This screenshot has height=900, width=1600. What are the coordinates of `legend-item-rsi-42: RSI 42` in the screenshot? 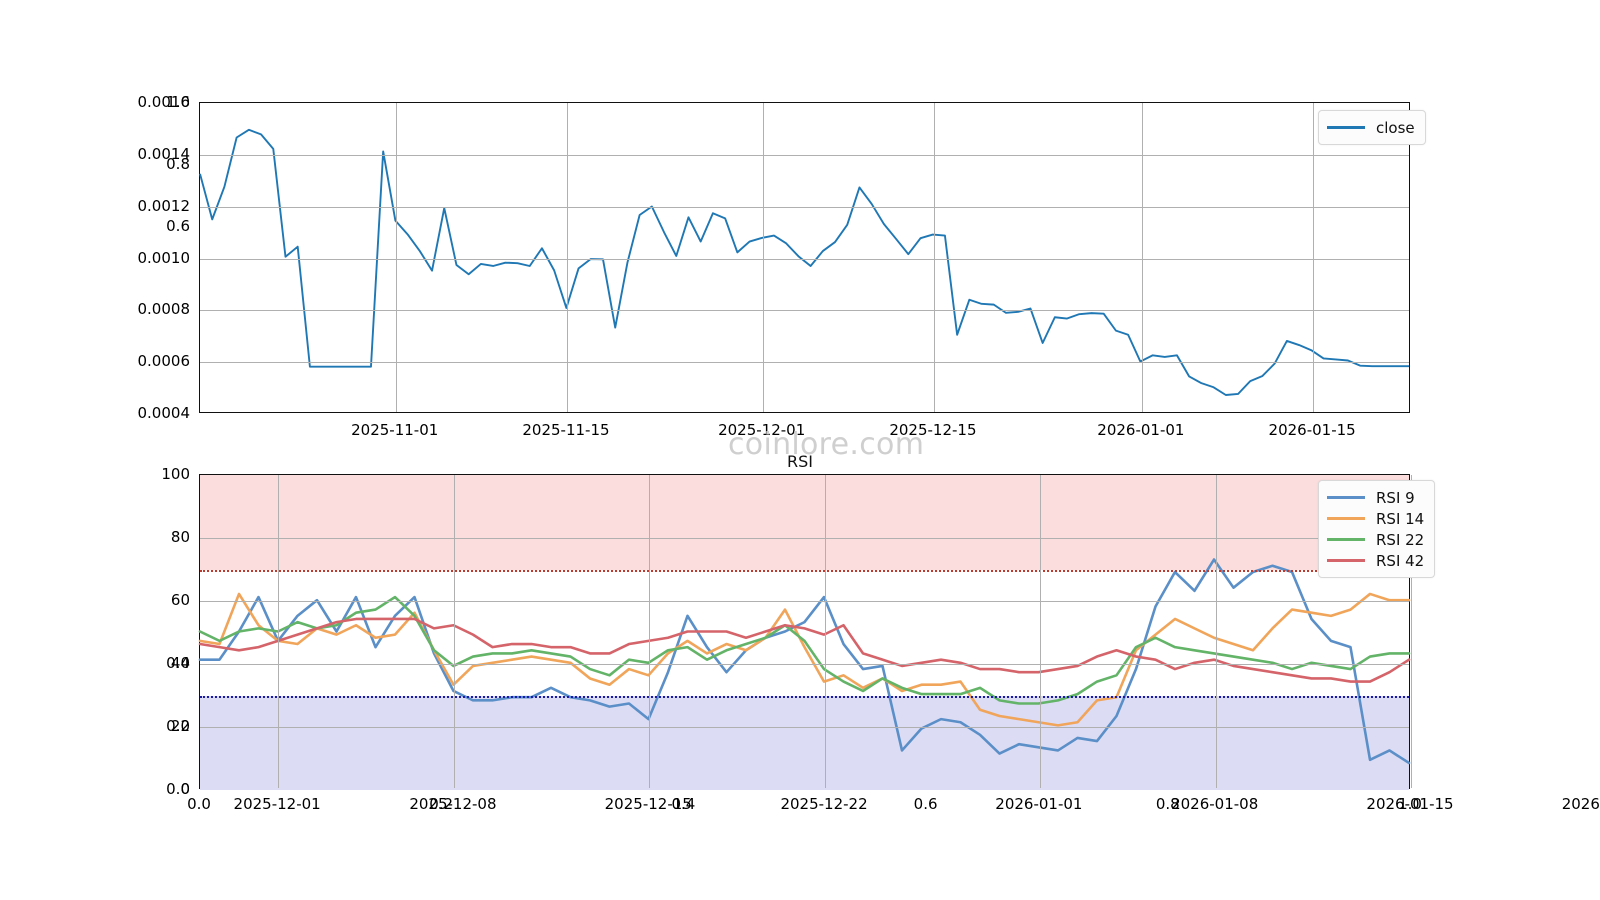 It's located at (1375, 560).